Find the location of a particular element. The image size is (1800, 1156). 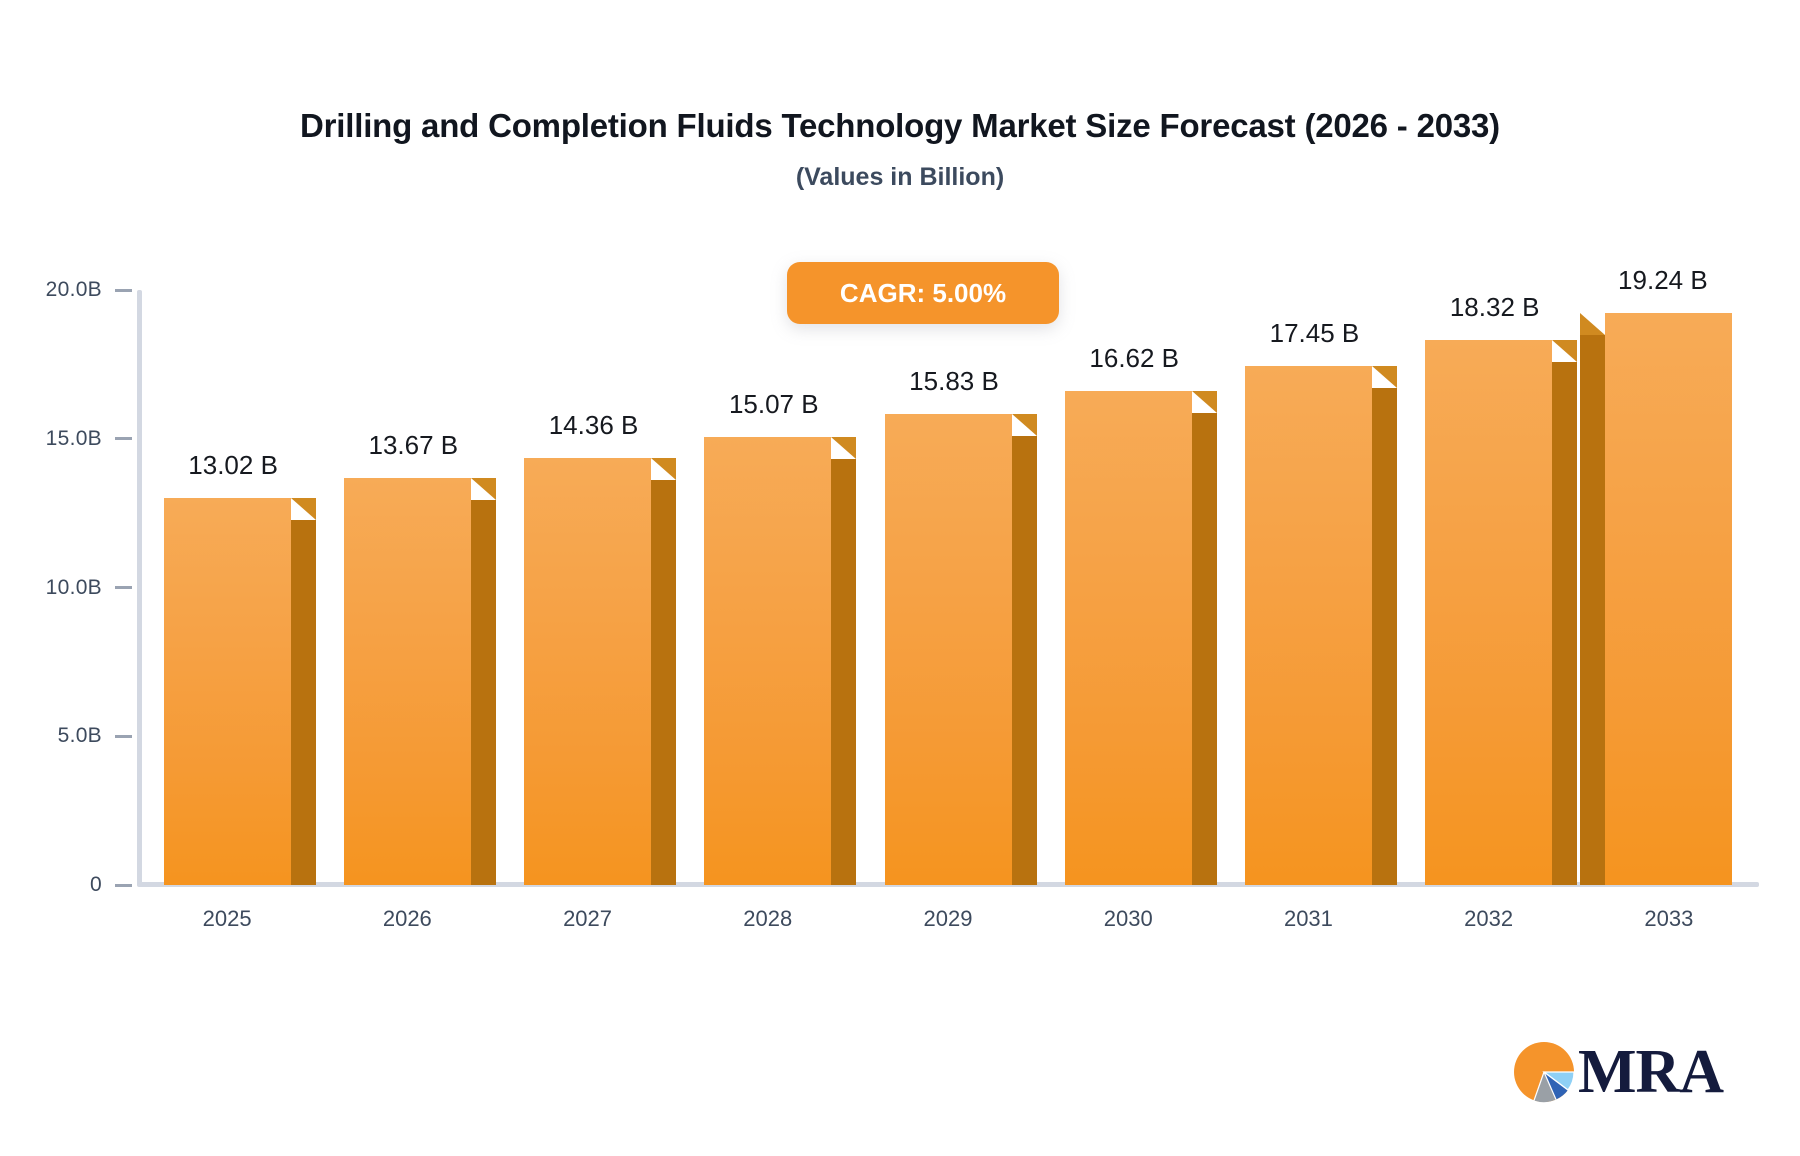

bar-value-label: 17.45 B is located at coordinates (1314, 332).